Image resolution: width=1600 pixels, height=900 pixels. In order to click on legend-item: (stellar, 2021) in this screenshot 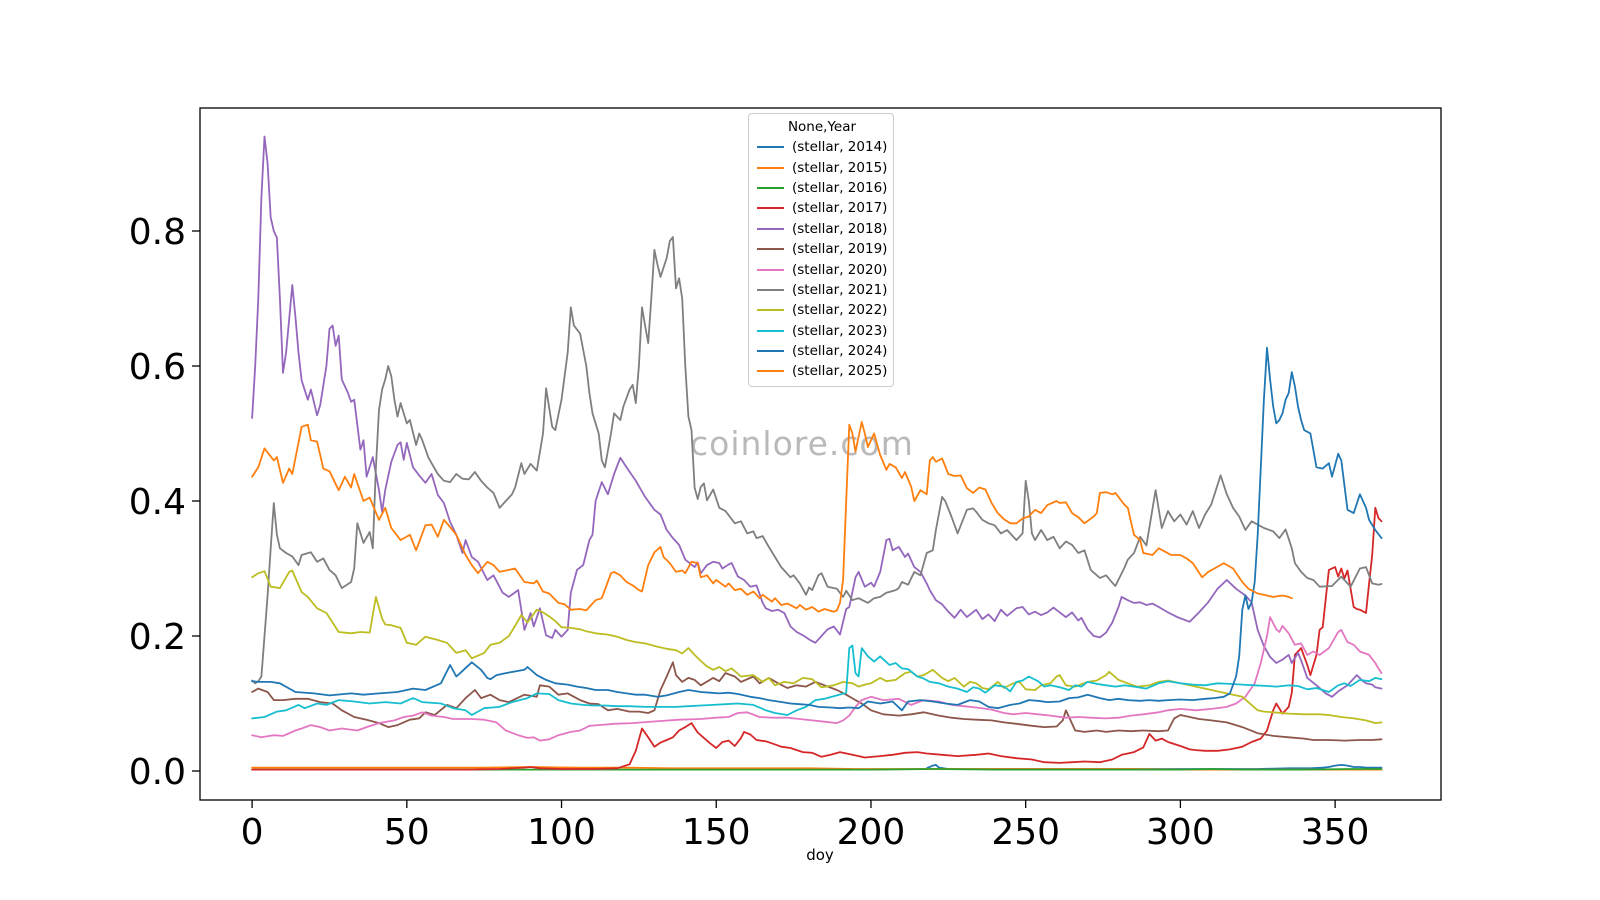, I will do `click(822, 290)`.